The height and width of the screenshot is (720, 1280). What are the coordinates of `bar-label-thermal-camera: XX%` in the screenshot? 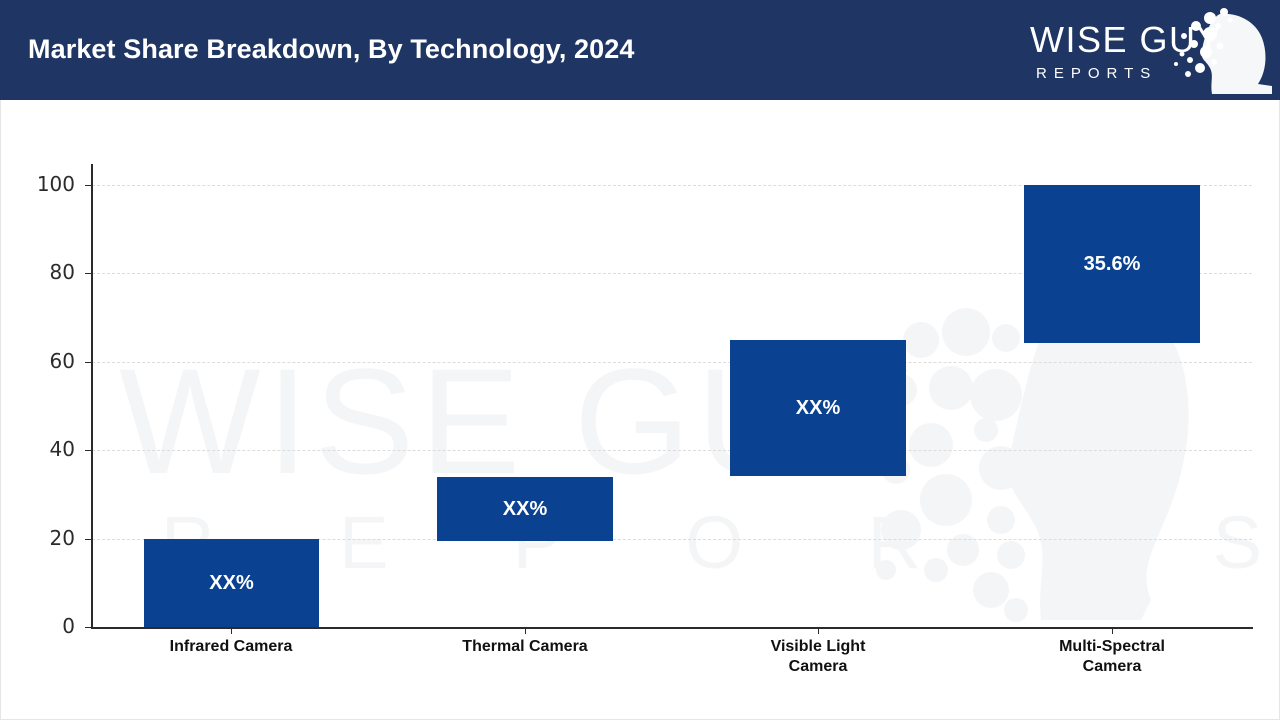 It's located at (525, 508).